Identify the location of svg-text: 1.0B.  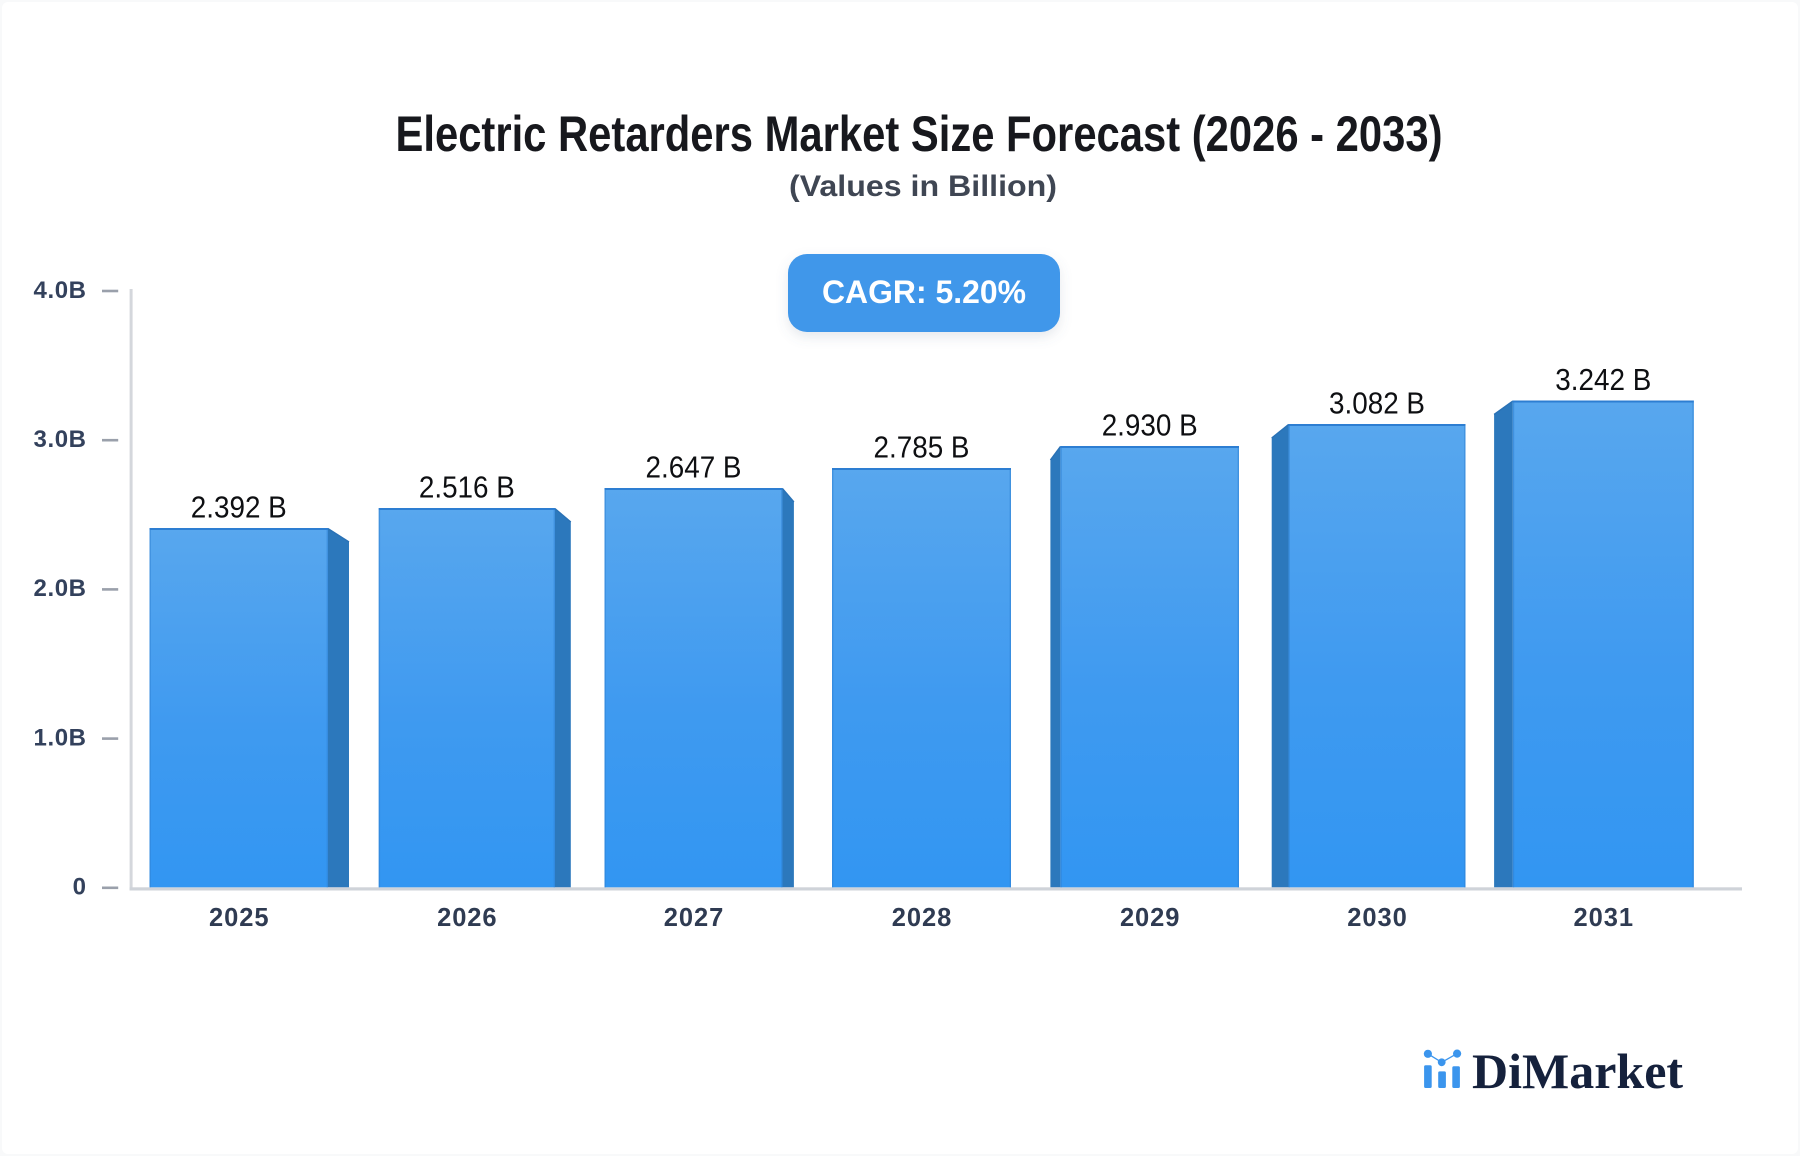
(60, 737).